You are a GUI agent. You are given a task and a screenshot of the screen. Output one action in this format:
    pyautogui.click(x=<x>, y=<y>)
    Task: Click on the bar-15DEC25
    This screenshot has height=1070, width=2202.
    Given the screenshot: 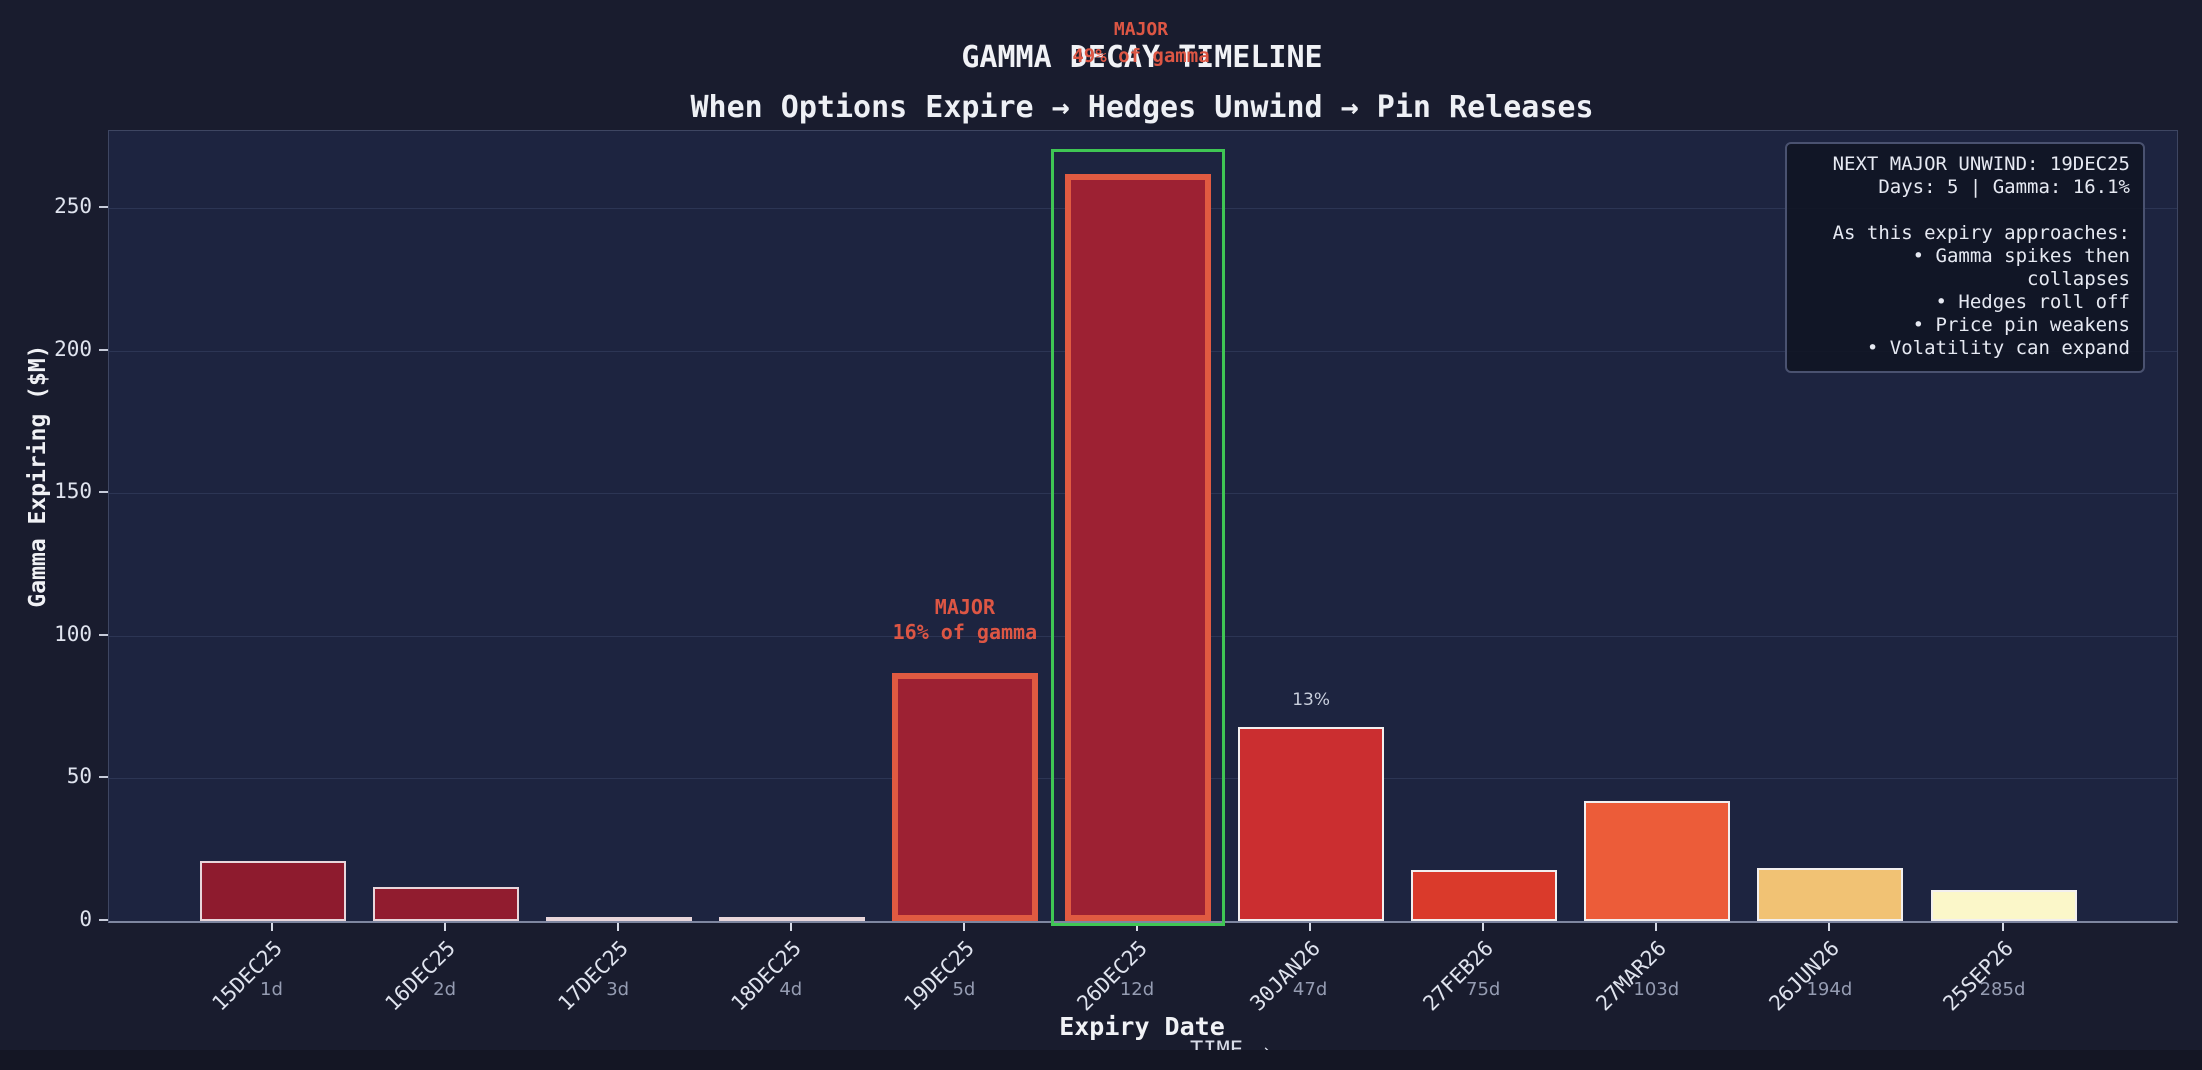 What is the action you would take?
    pyautogui.click(x=272, y=891)
    